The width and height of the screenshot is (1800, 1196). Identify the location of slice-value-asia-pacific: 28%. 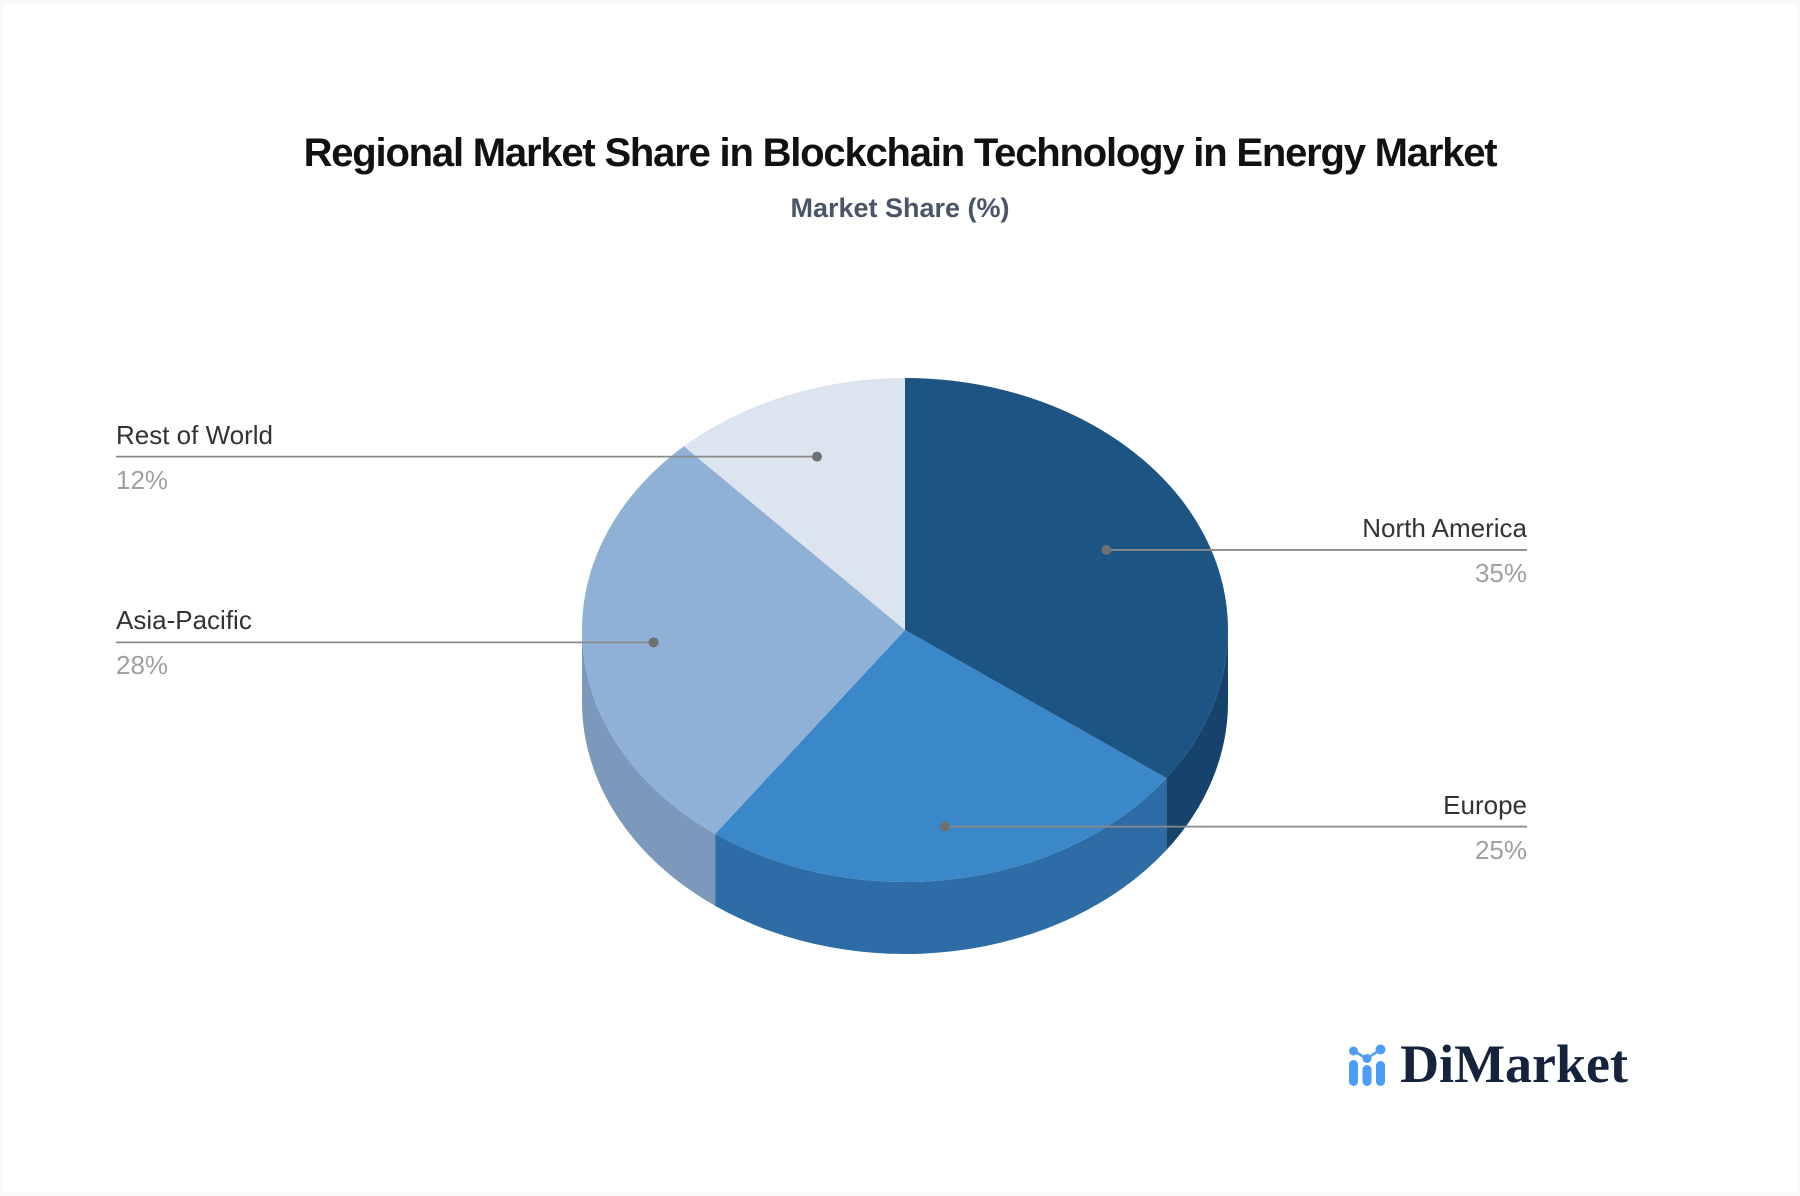
(142, 665).